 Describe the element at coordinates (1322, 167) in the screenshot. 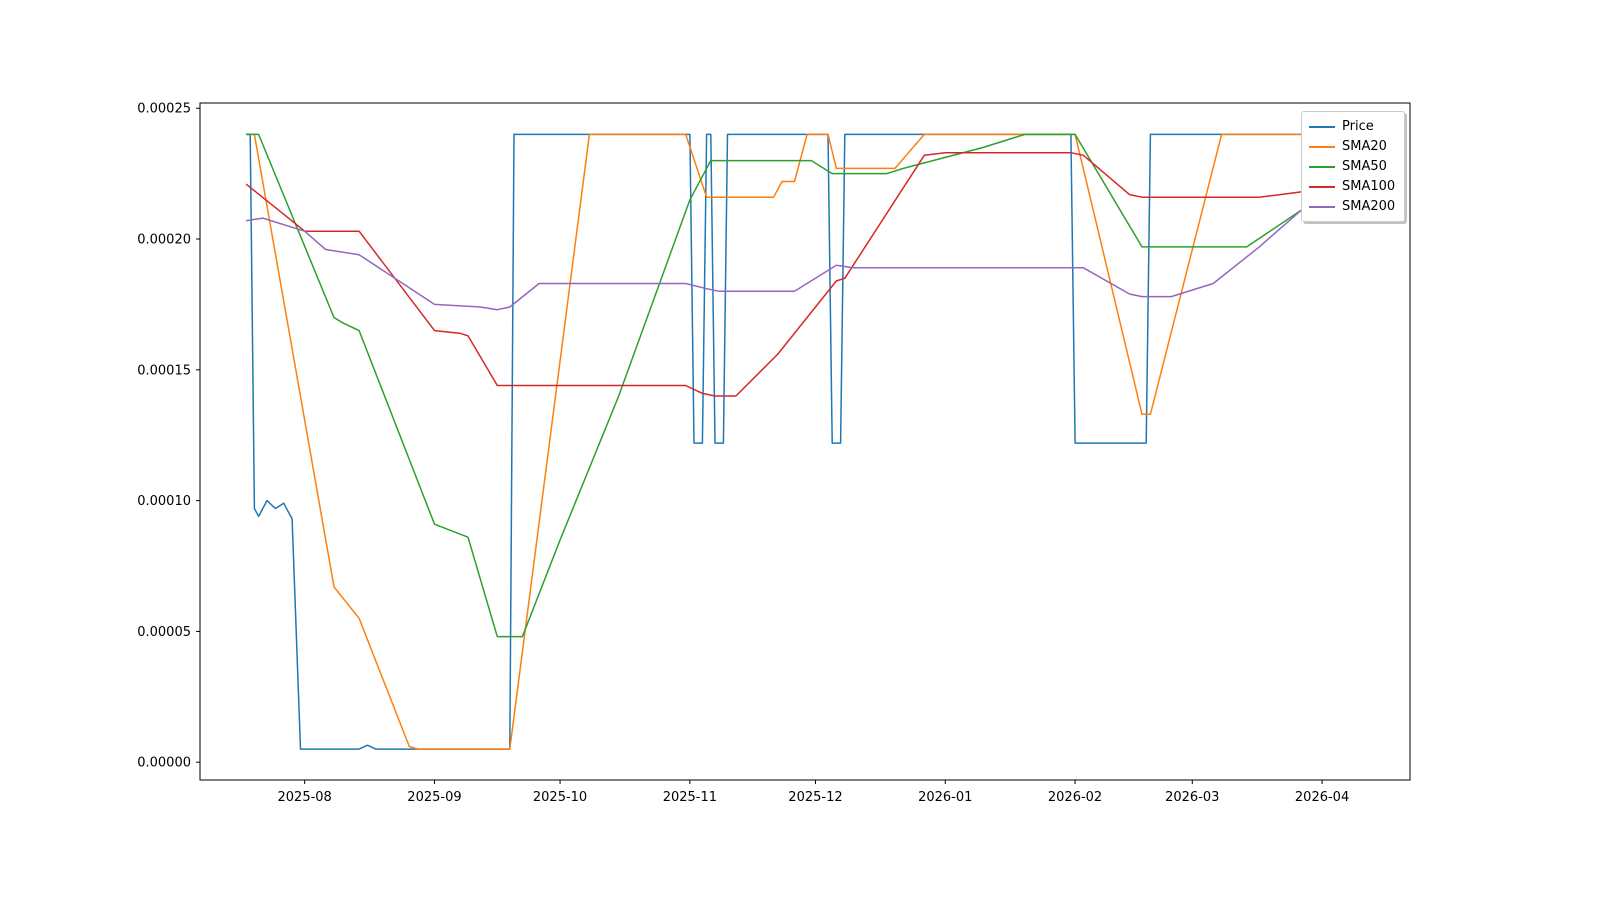

I see `sma50-line-swatch` at that location.